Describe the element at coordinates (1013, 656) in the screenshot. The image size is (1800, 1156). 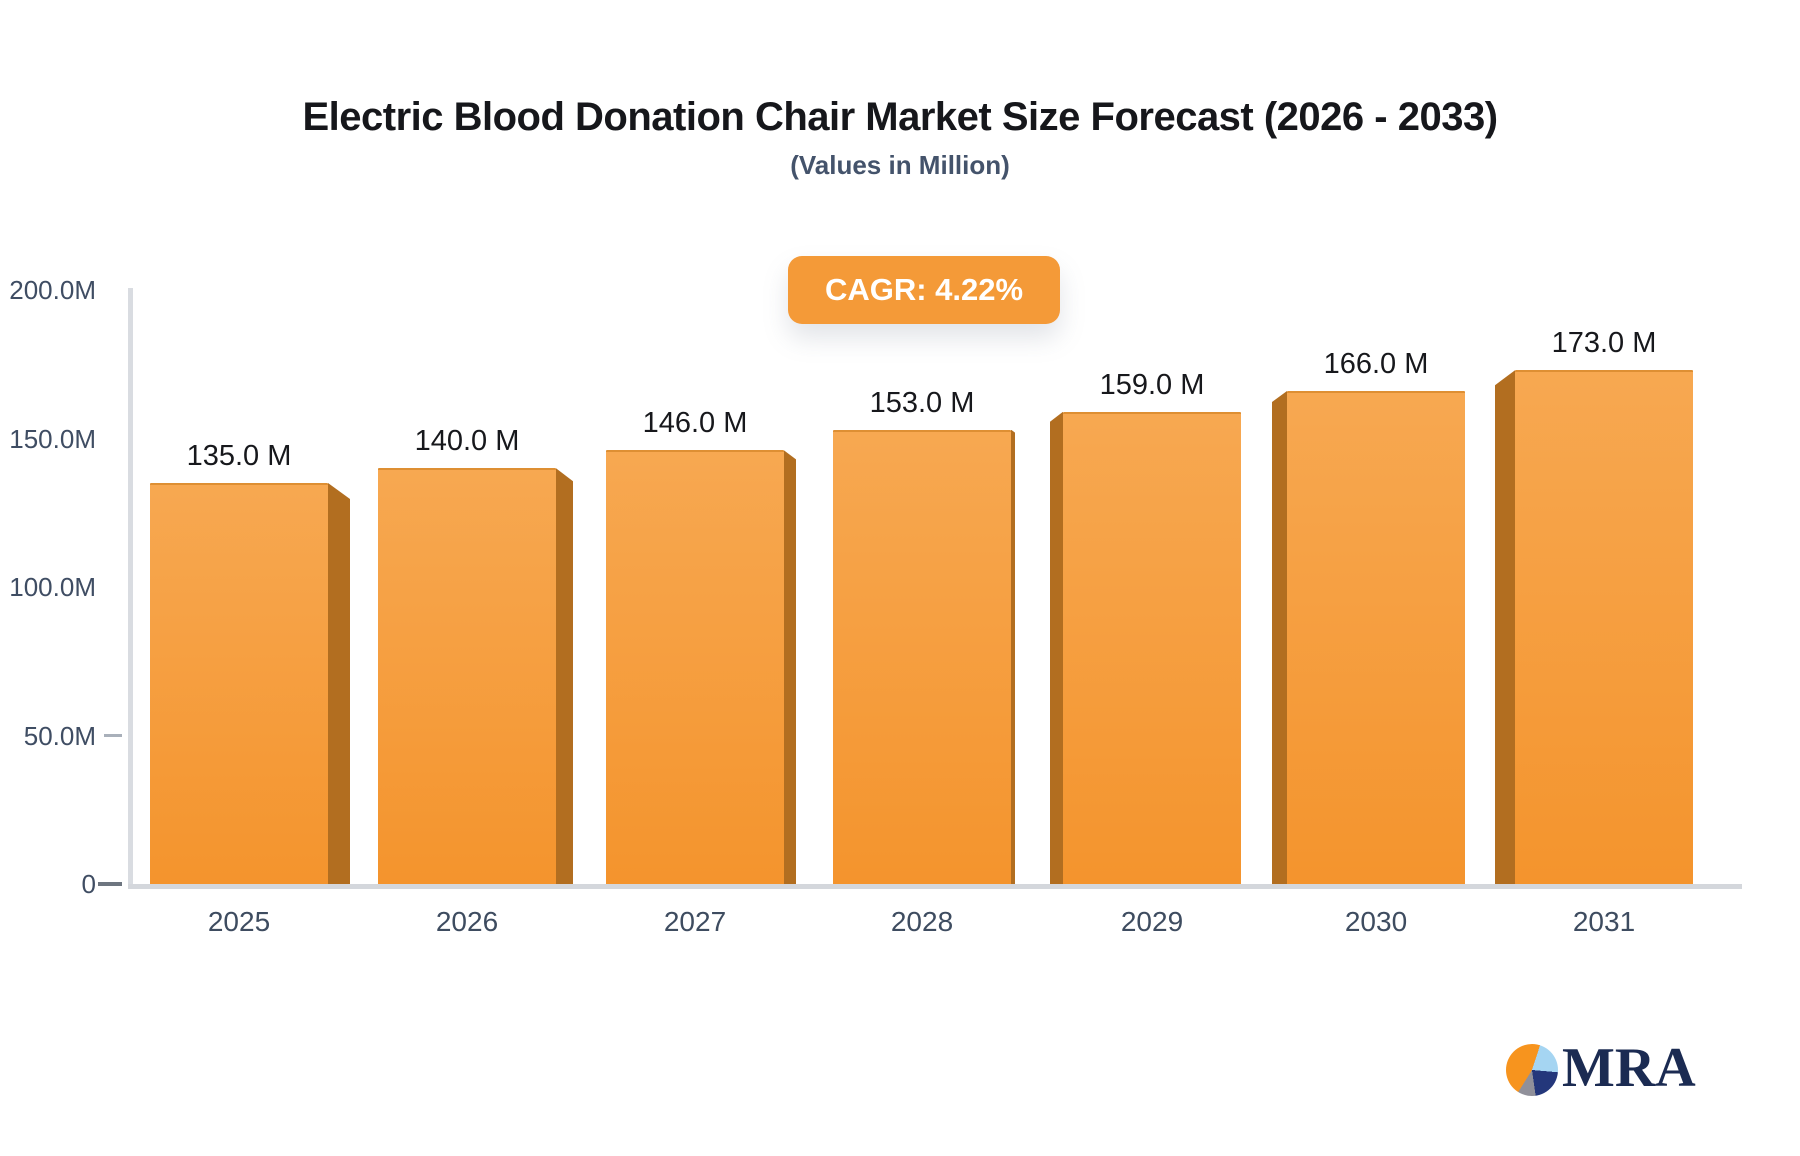
I see `bar-2028-side` at that location.